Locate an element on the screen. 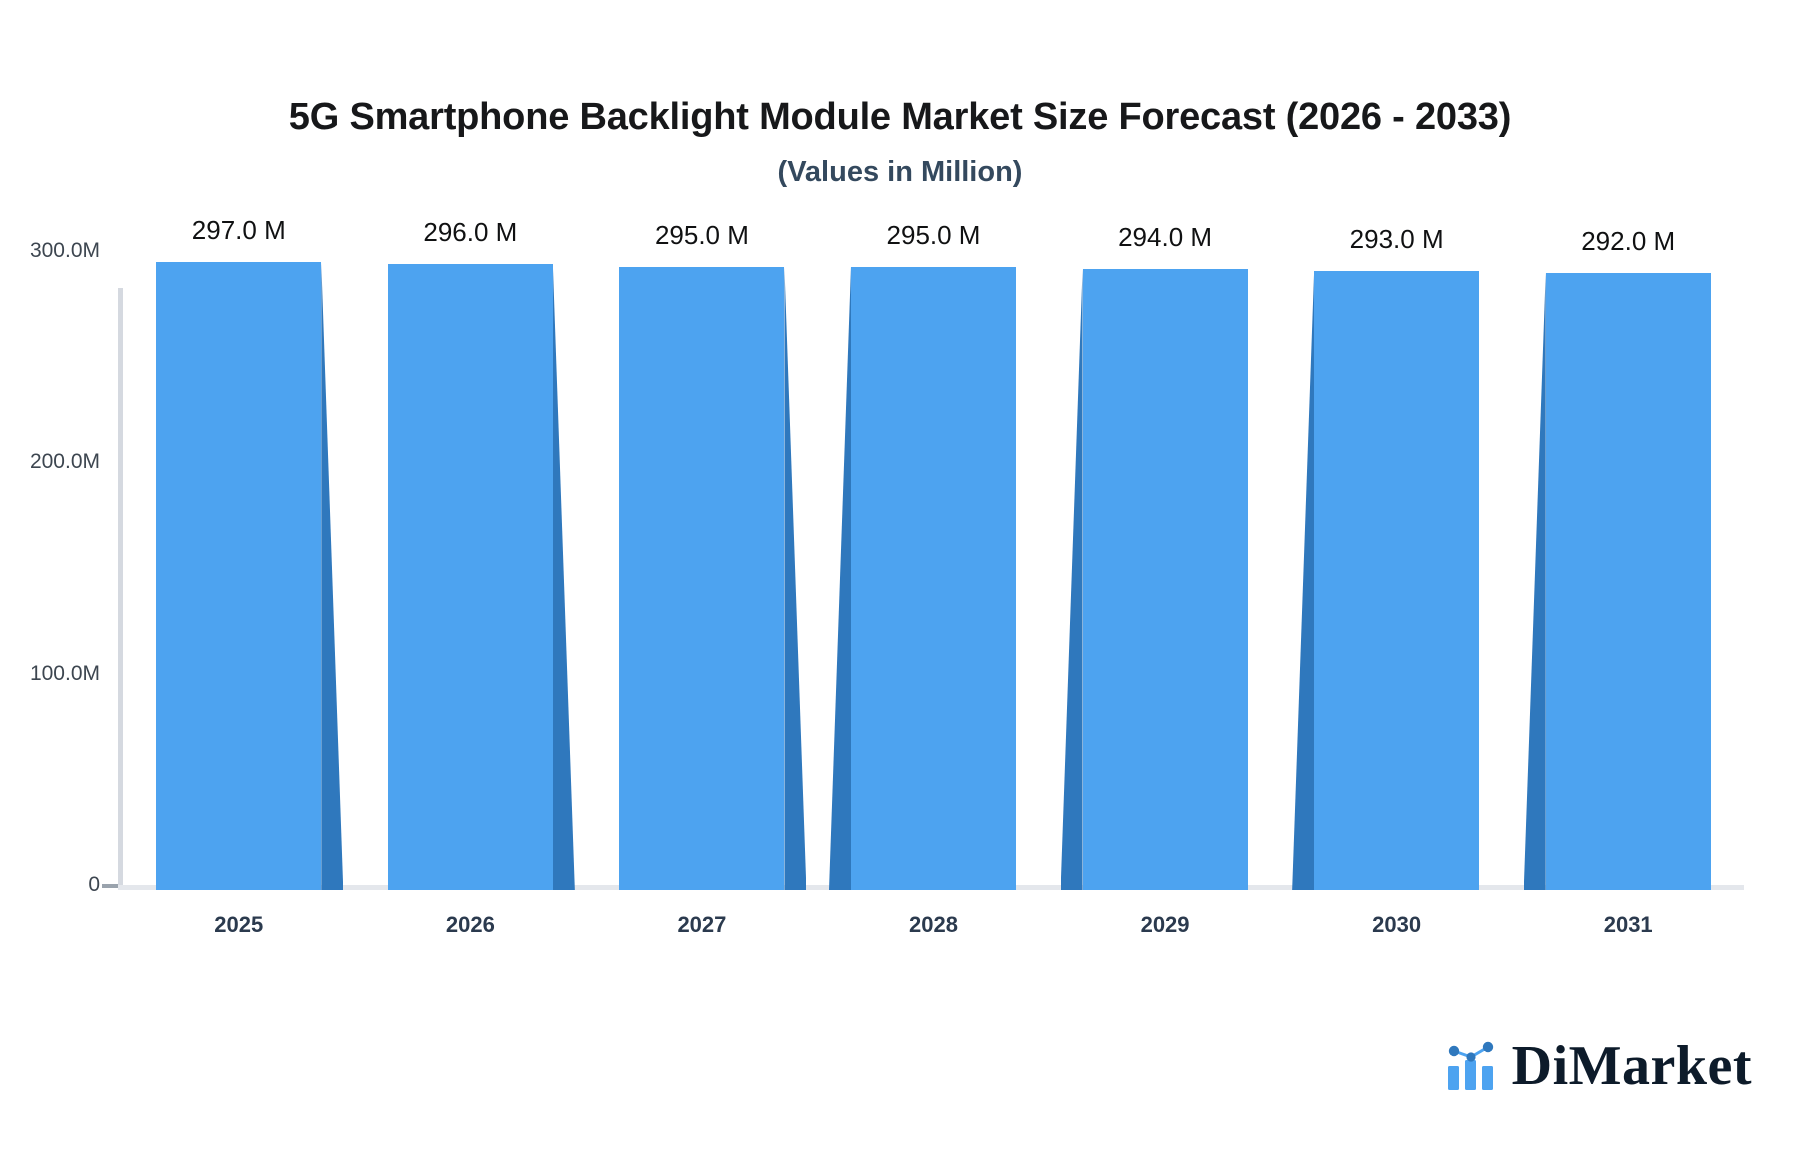 This screenshot has width=1800, height=1156. x-axis-category-label: 2025 is located at coordinates (239, 924).